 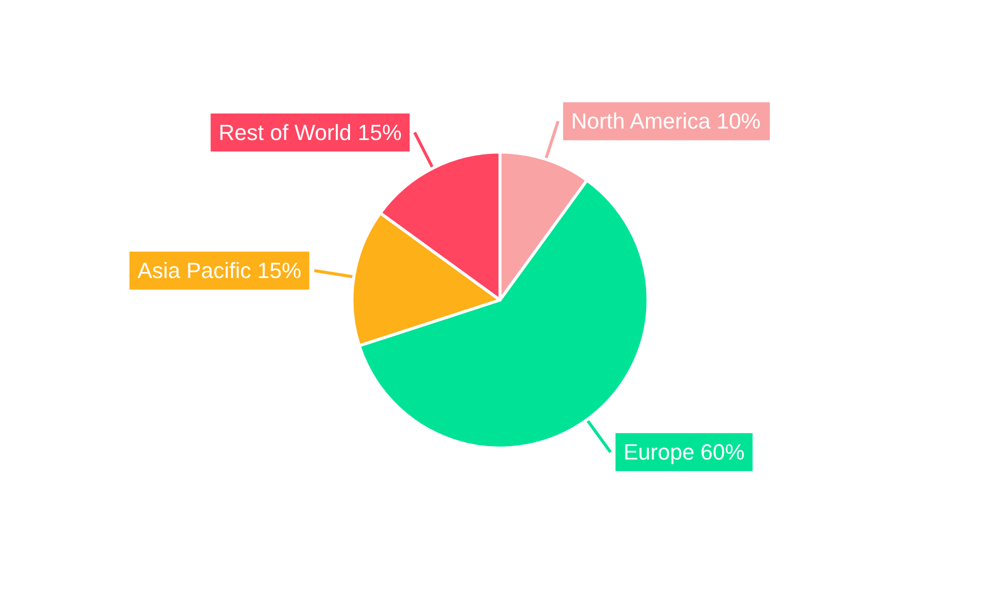 What do you see at coordinates (310, 132) in the screenshot?
I see `slice-label: Rest of World 15%` at bounding box center [310, 132].